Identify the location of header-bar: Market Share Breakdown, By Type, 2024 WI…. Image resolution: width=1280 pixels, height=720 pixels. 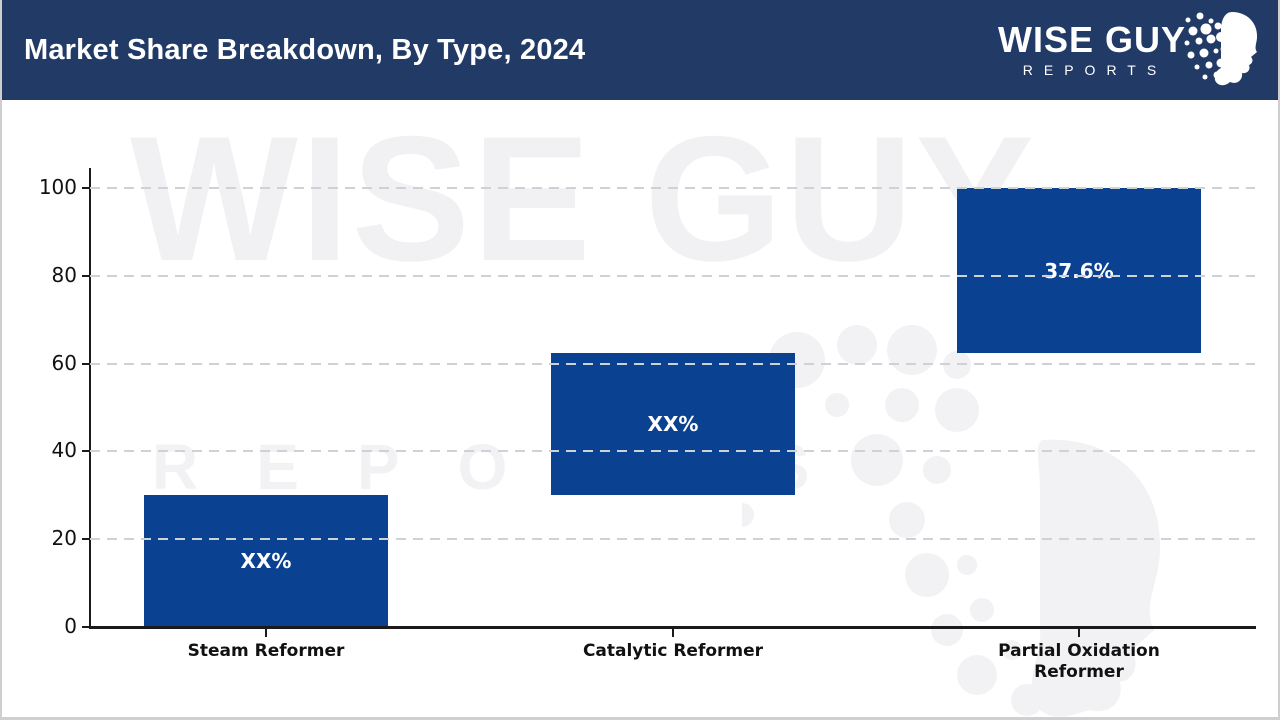
(640, 50).